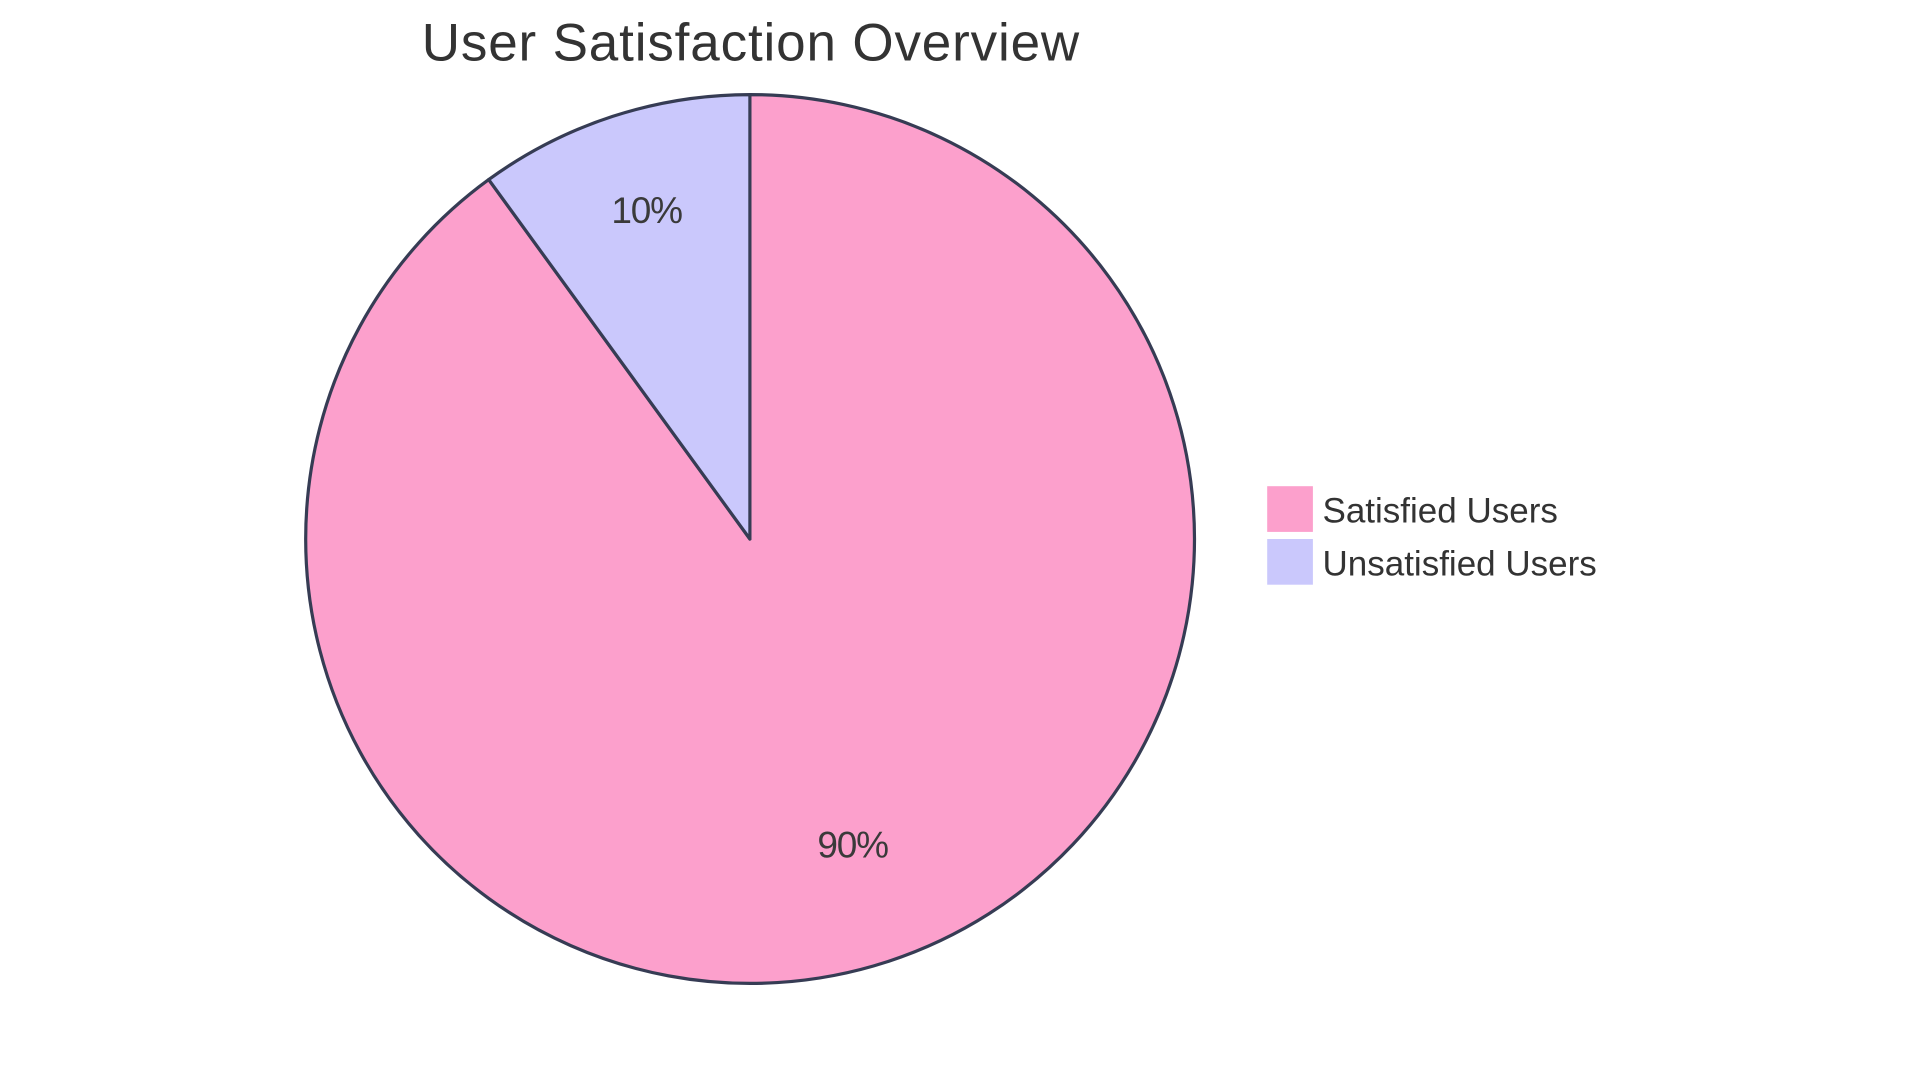  I want to click on svg-text: Satisfied Users, so click(1440, 511).